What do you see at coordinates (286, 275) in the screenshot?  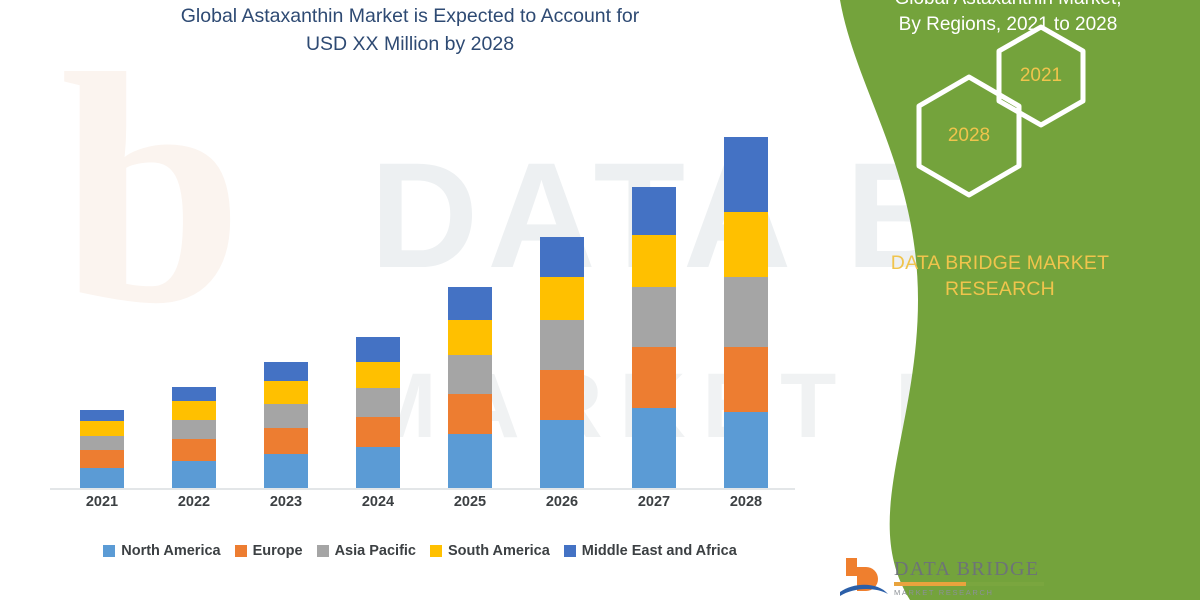 I see `bar-group-2023` at bounding box center [286, 275].